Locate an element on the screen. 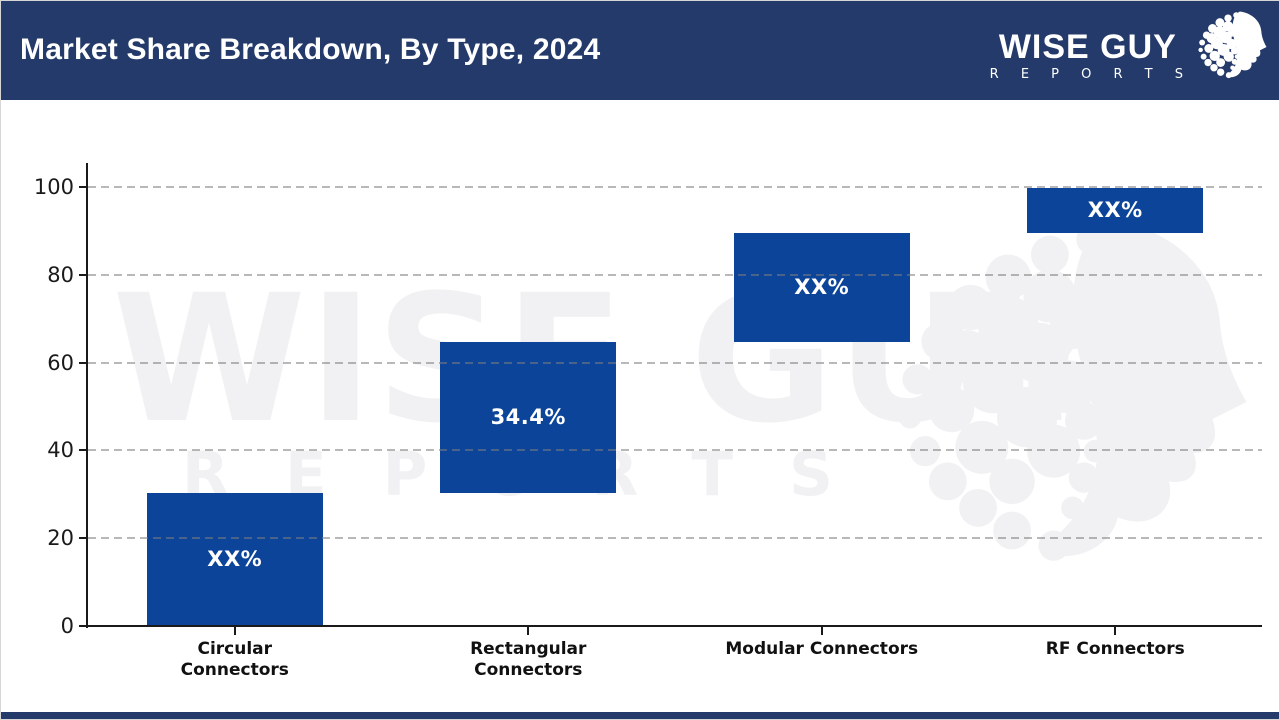  brand-text: WISE GUY R E P O R T S is located at coordinates (1088, 55).